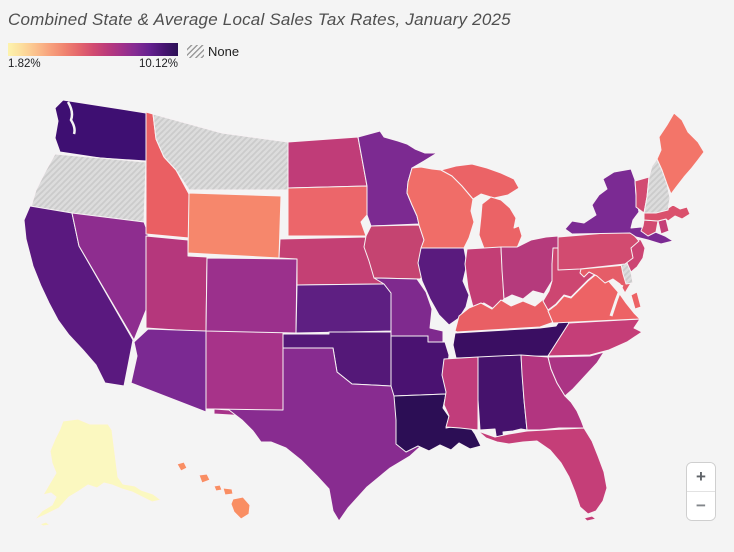  What do you see at coordinates (234, 225) in the screenshot?
I see `state-wy` at bounding box center [234, 225].